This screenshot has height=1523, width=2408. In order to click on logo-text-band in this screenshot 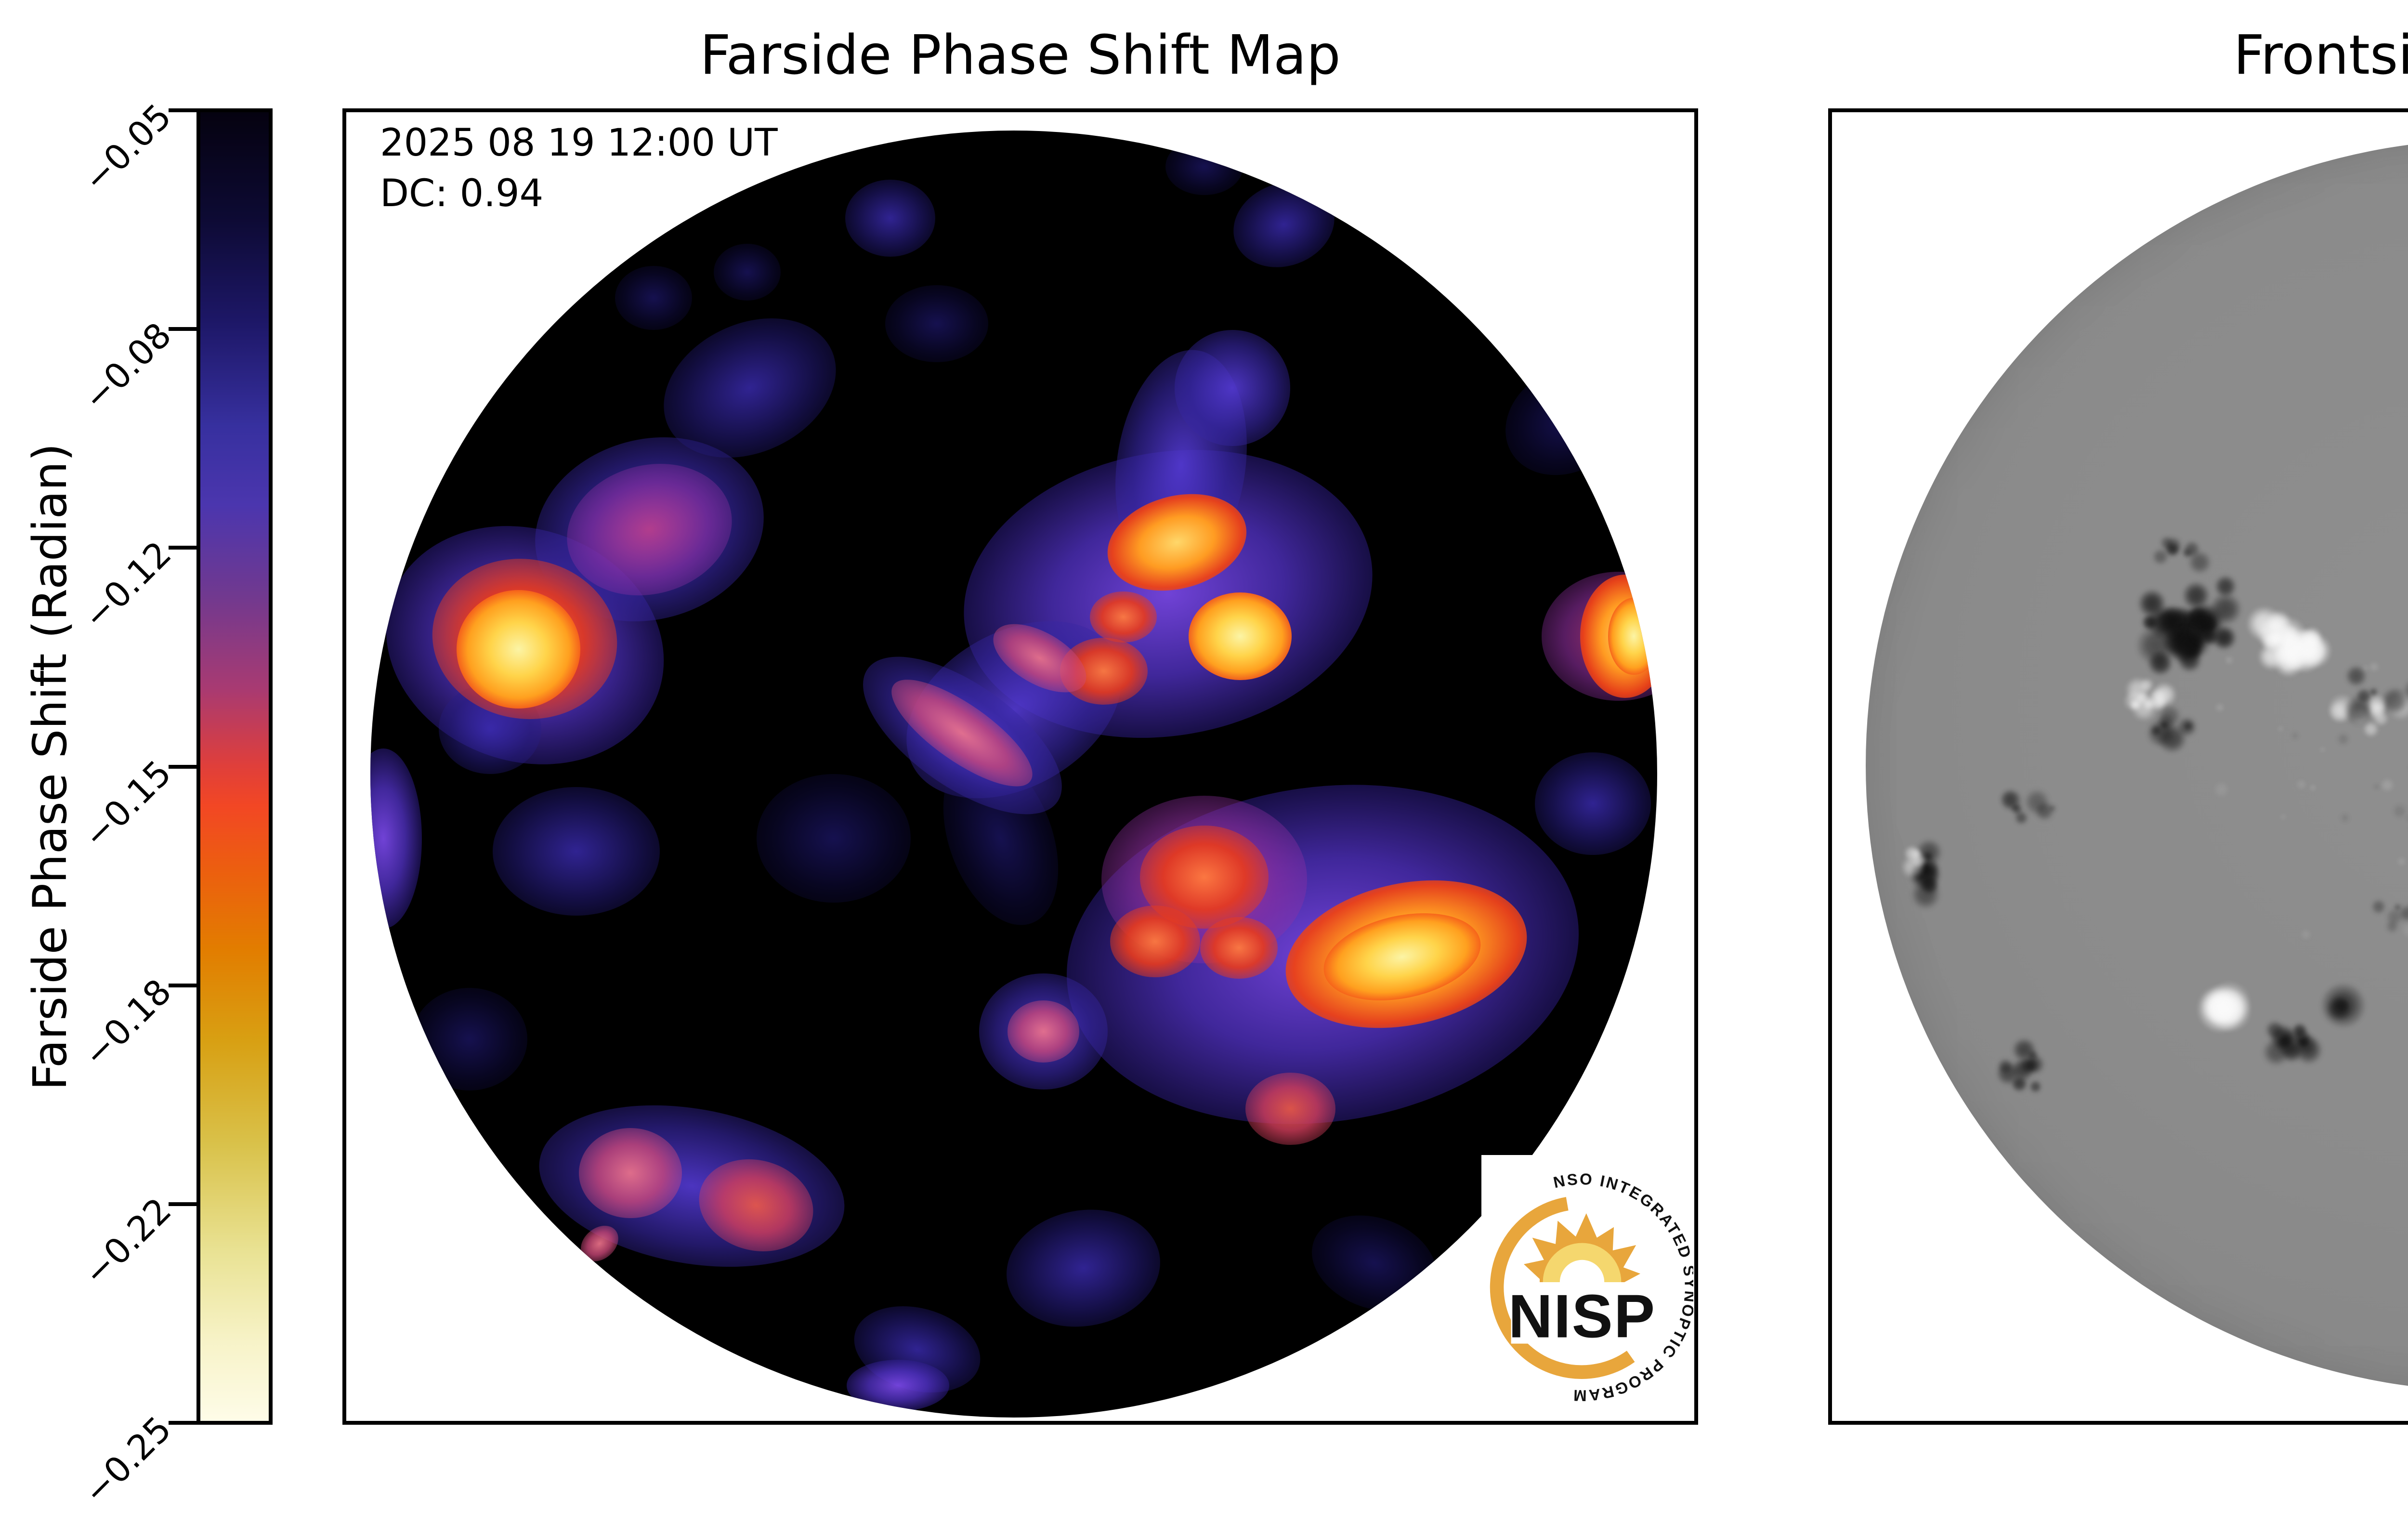, I will do `click(1578, 1313)`.